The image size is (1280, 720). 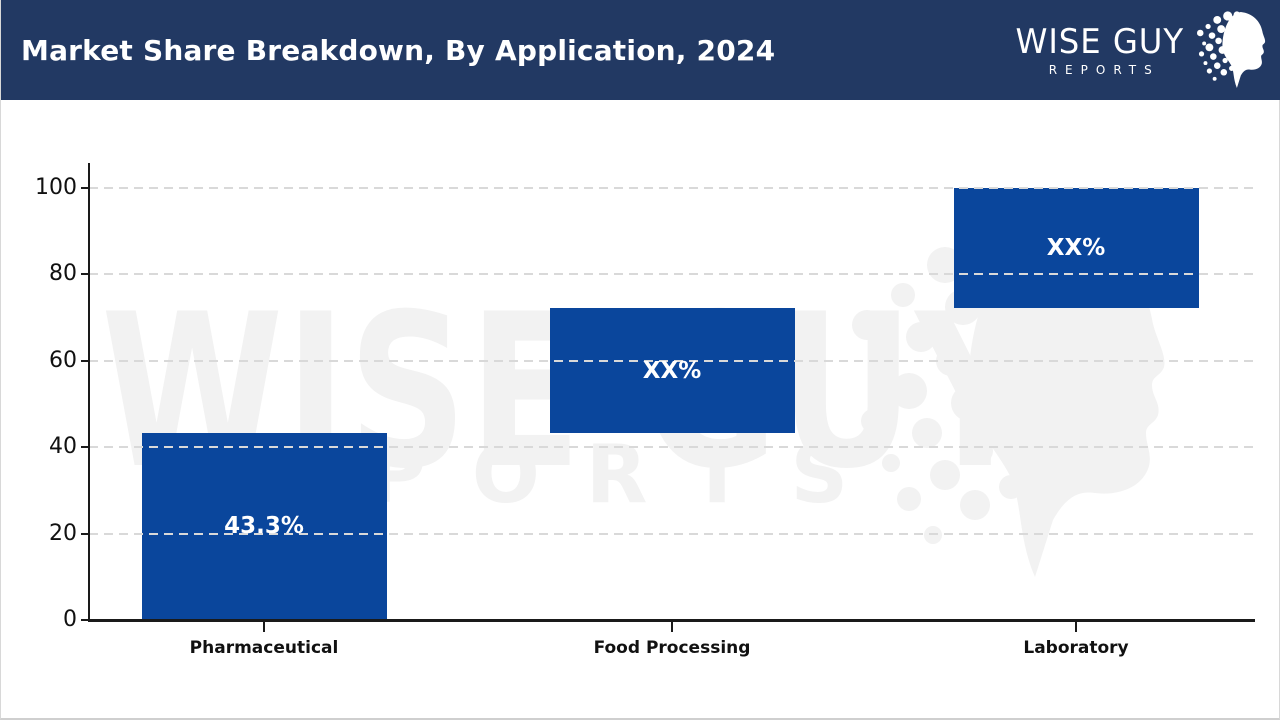 I want to click on x-category-label: Food Processing, so click(x=672, y=648).